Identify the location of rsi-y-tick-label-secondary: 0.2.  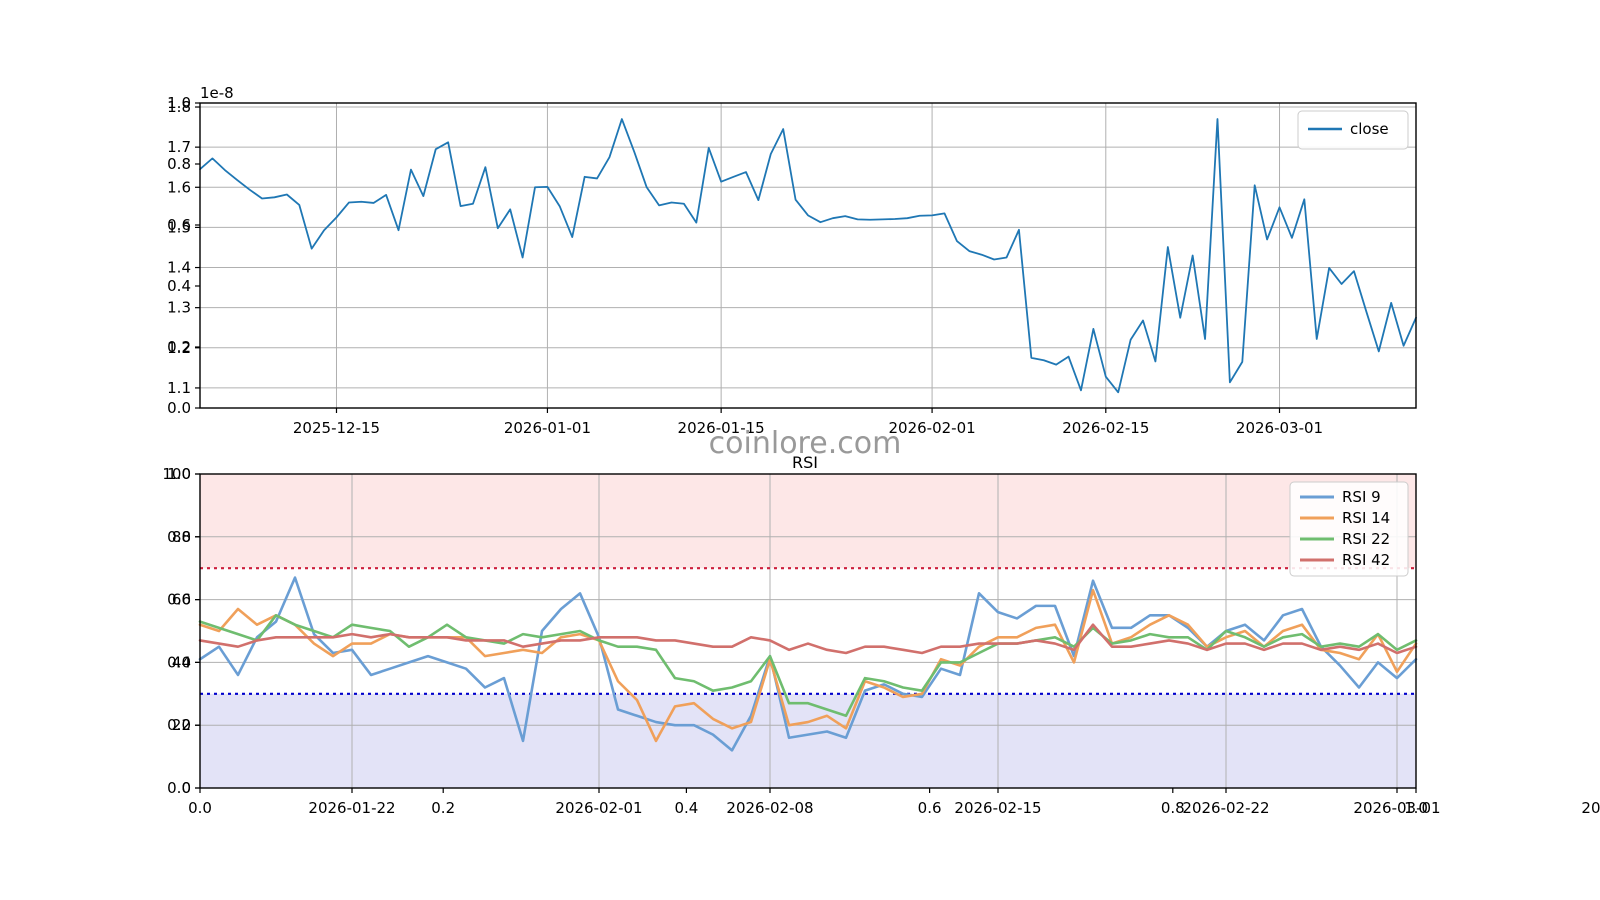
(179, 725).